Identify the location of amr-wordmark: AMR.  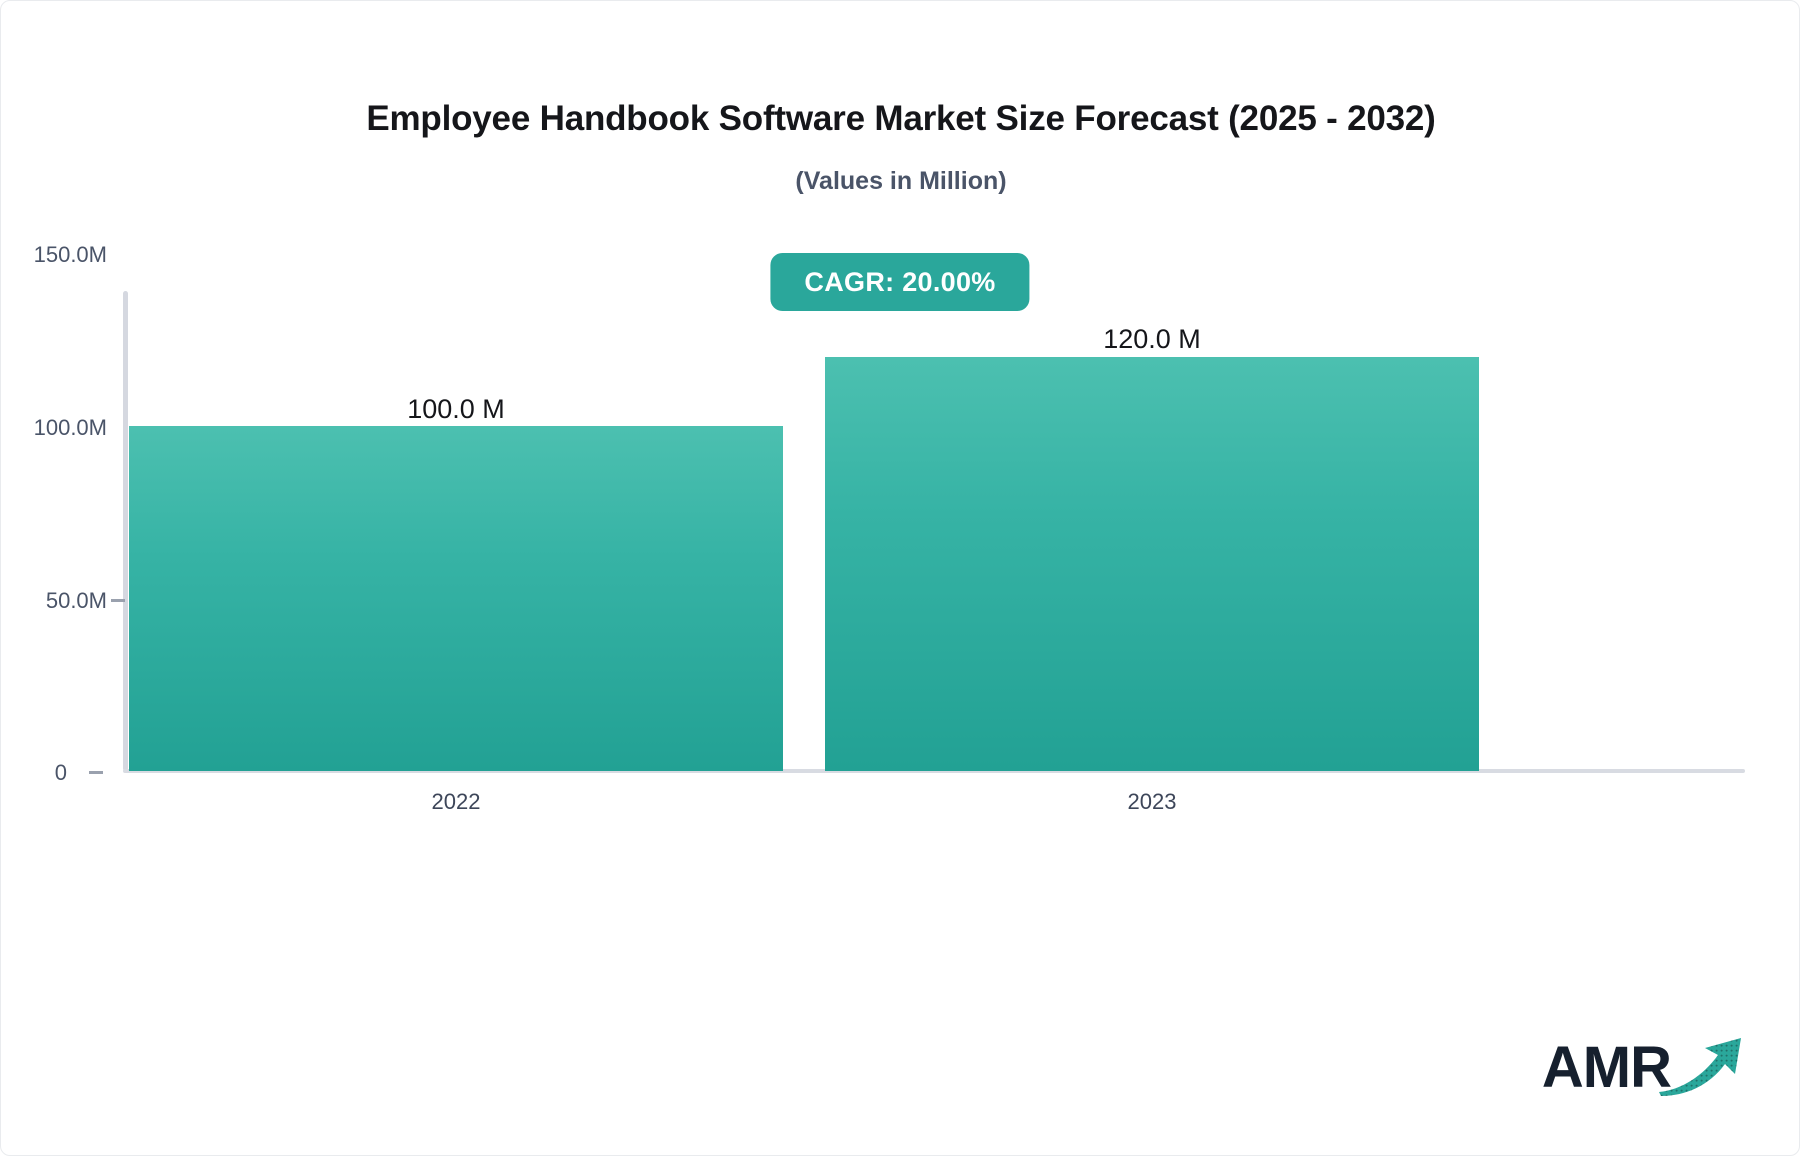
(1606, 1067).